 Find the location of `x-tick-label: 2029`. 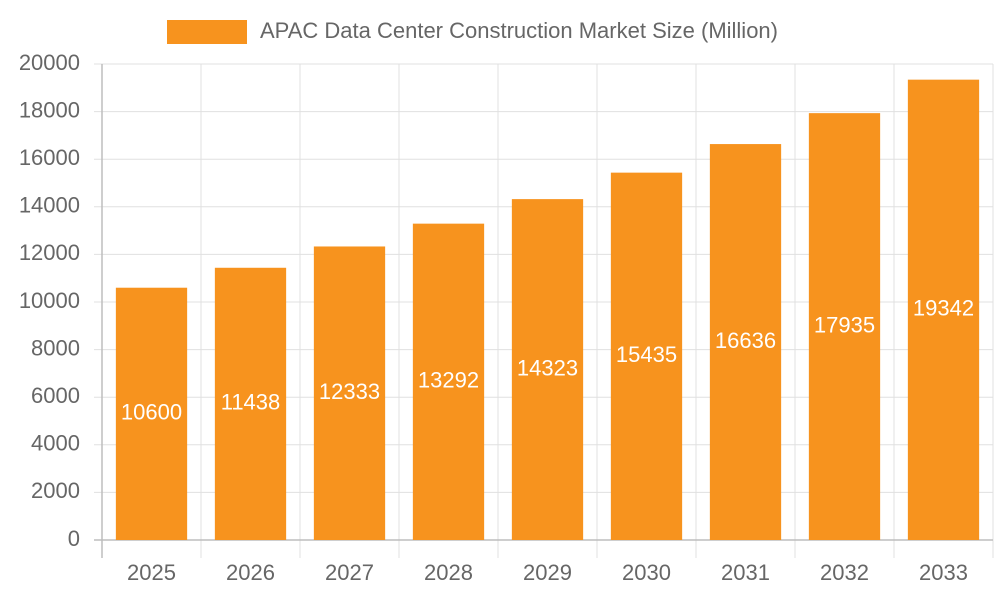

x-tick-label: 2029 is located at coordinates (547, 572).